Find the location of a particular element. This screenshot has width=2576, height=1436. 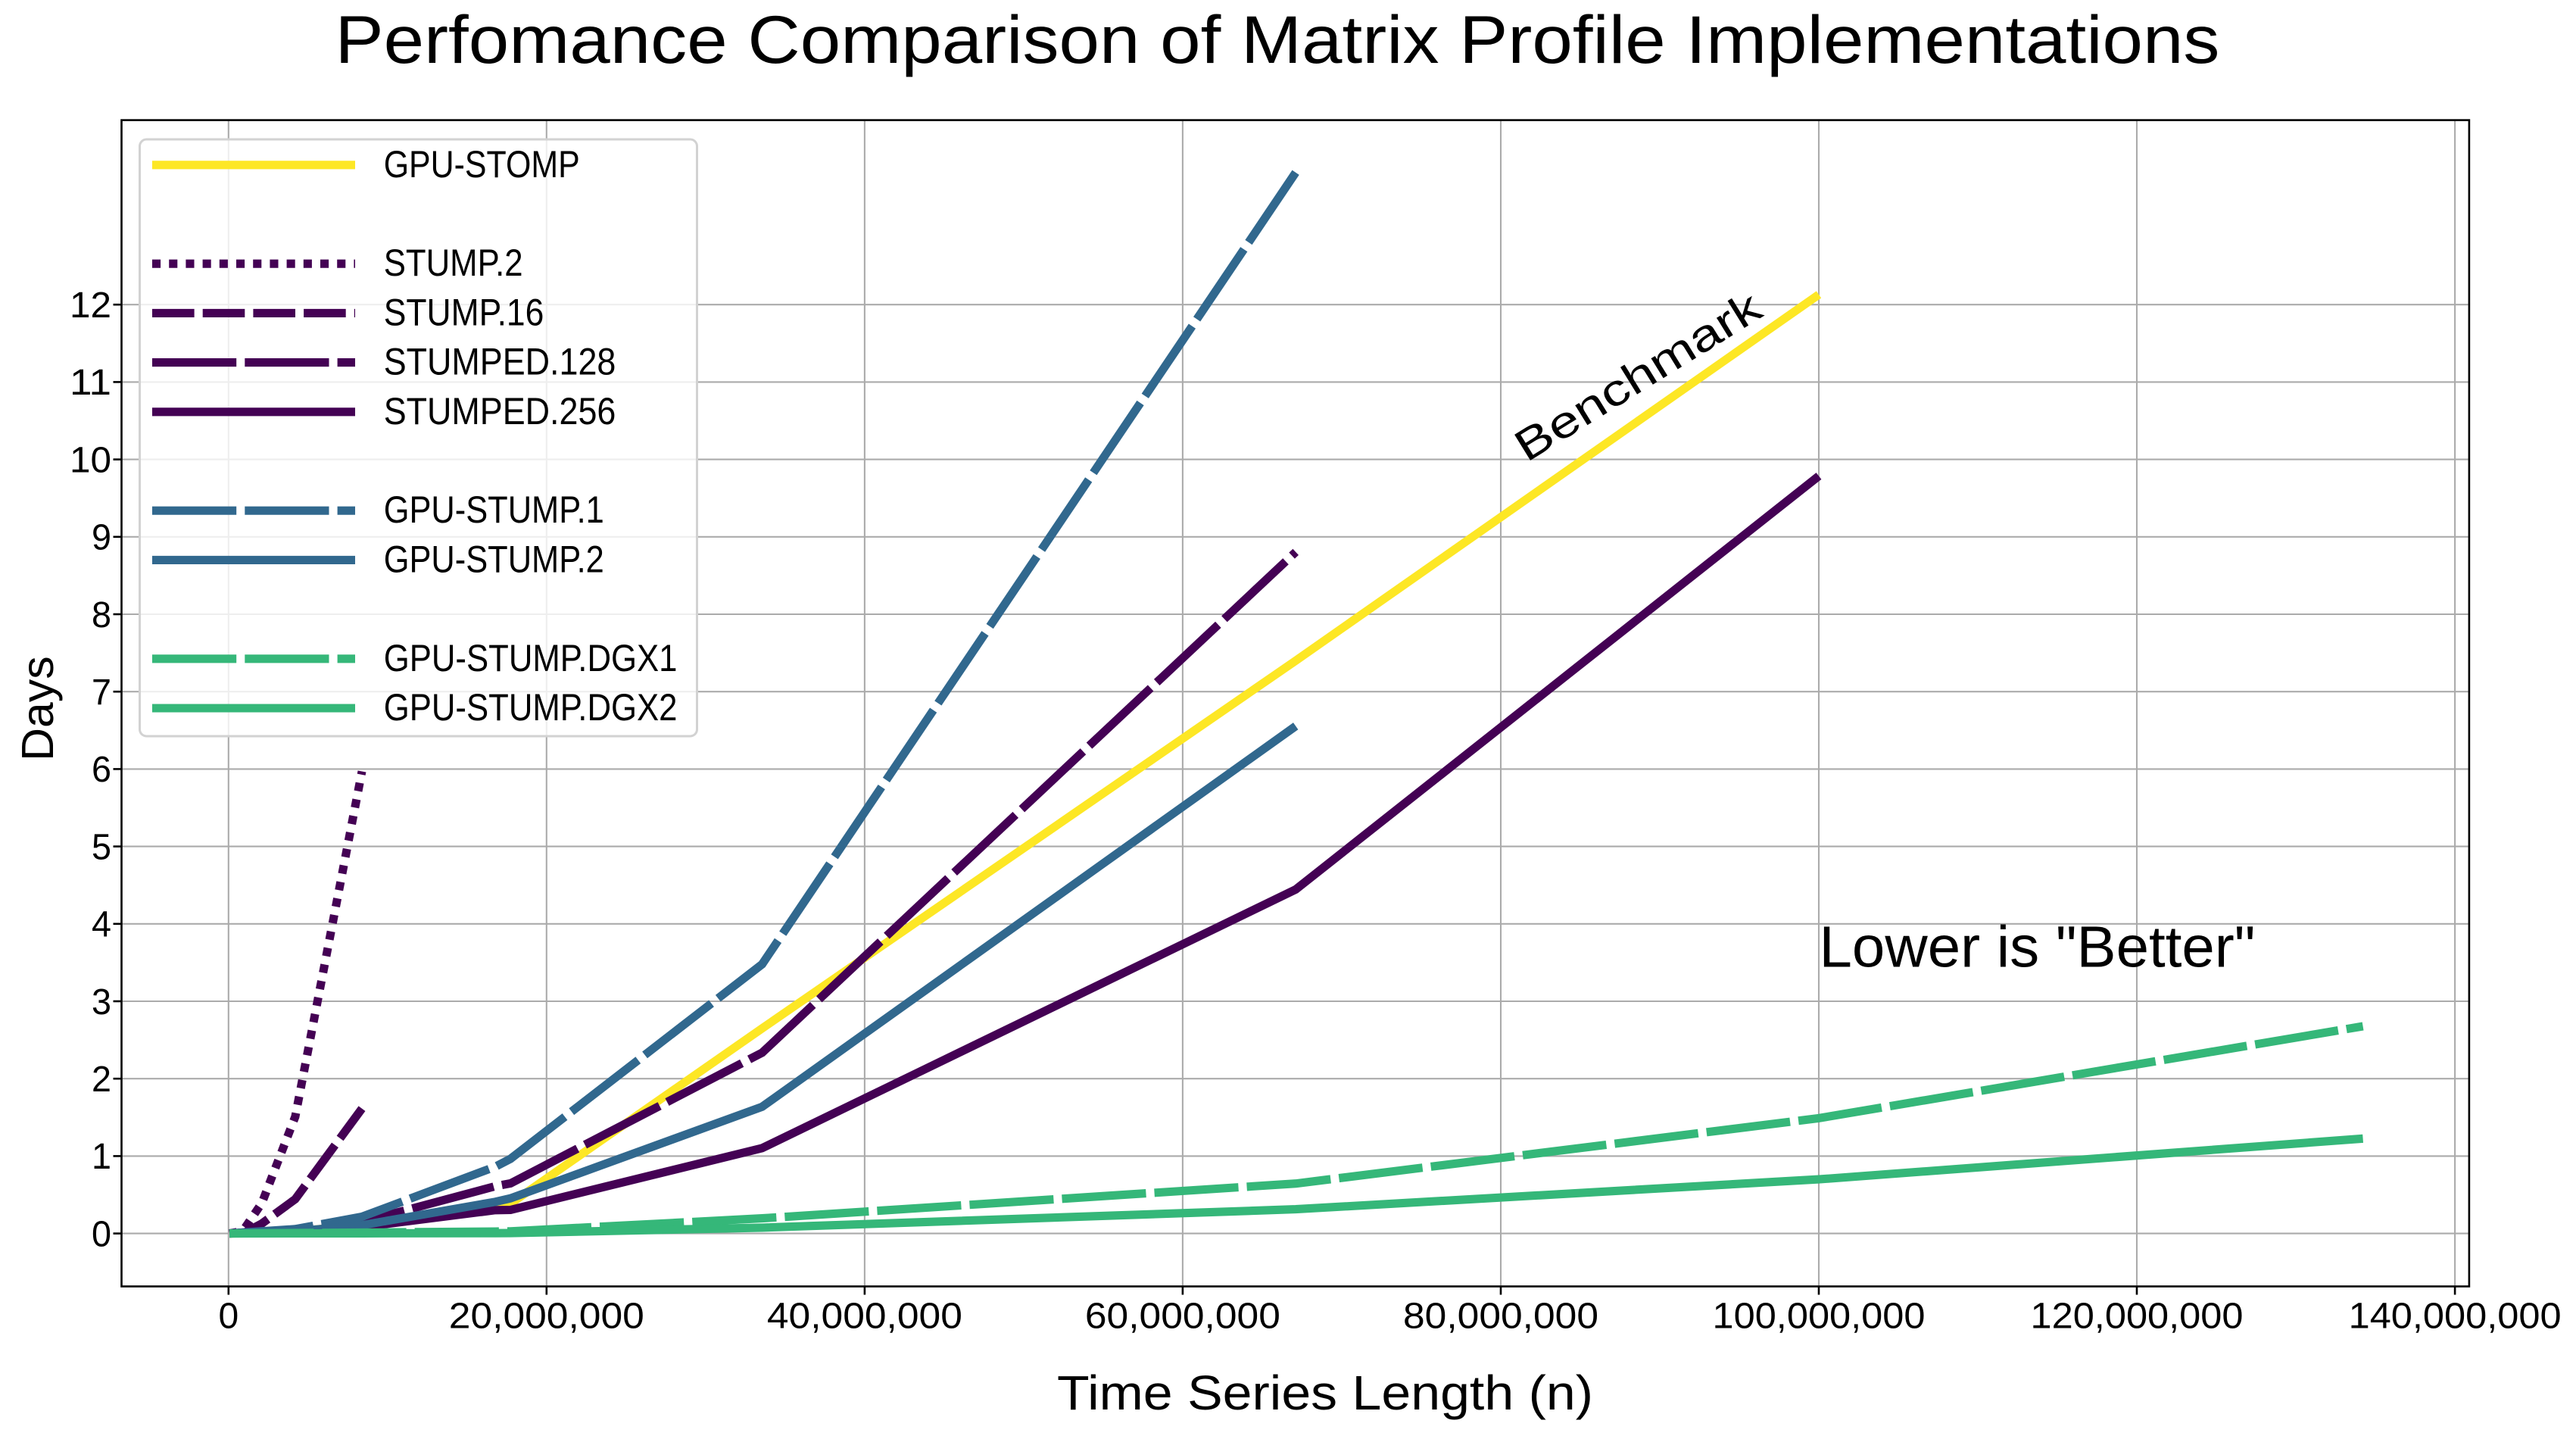

svg-text: 4 is located at coordinates (101, 925).